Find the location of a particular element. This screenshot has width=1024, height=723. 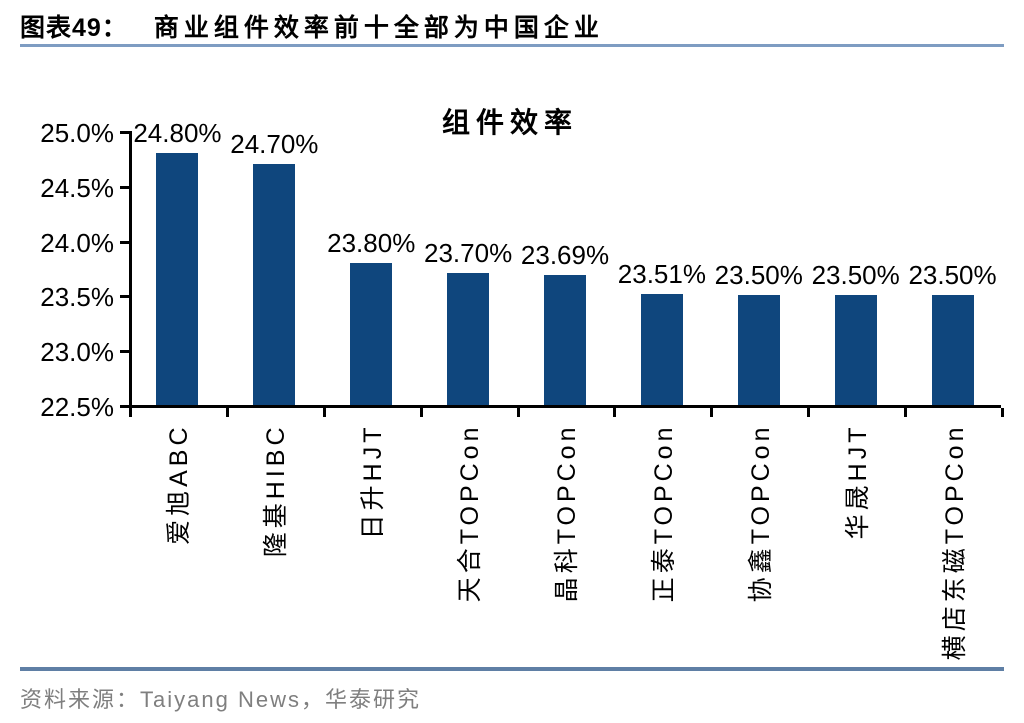

x-axis-category-label: 正泰TOPCon is located at coordinates (663, 513).